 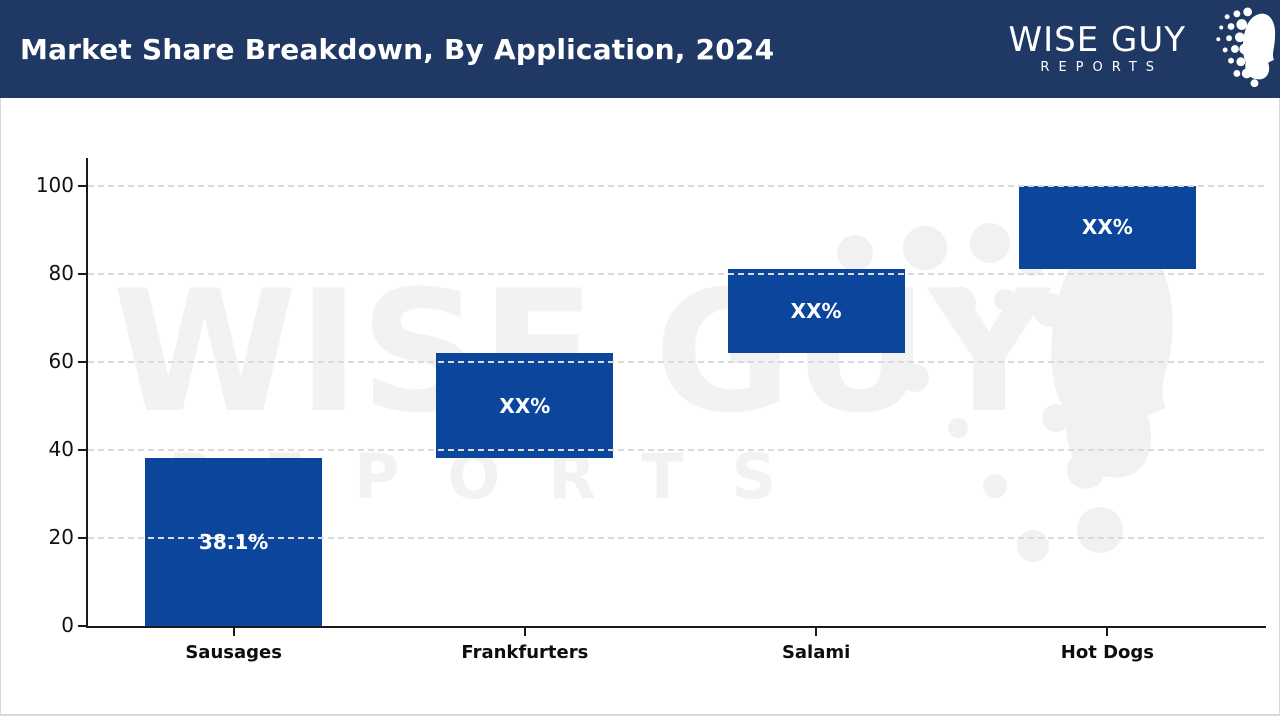 What do you see at coordinates (61, 273) in the screenshot?
I see `y-tick-label: 80` at bounding box center [61, 273].